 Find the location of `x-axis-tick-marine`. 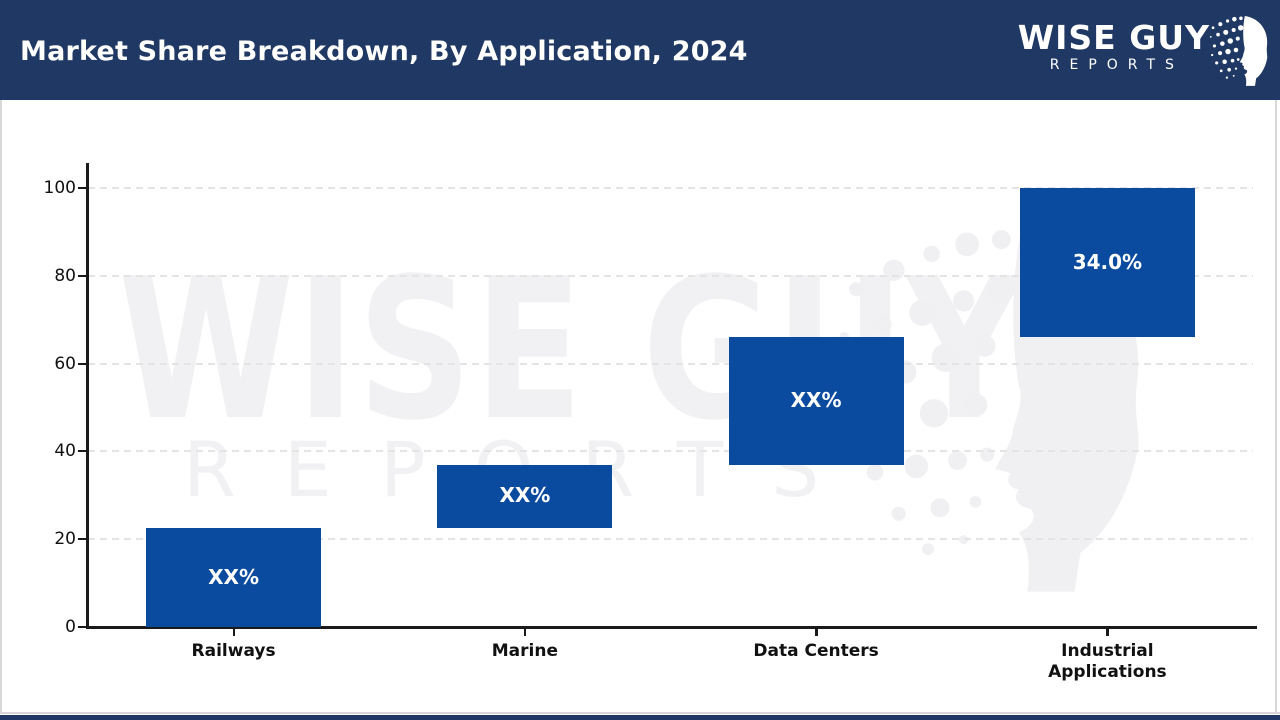

x-axis-tick-marine is located at coordinates (525, 632).